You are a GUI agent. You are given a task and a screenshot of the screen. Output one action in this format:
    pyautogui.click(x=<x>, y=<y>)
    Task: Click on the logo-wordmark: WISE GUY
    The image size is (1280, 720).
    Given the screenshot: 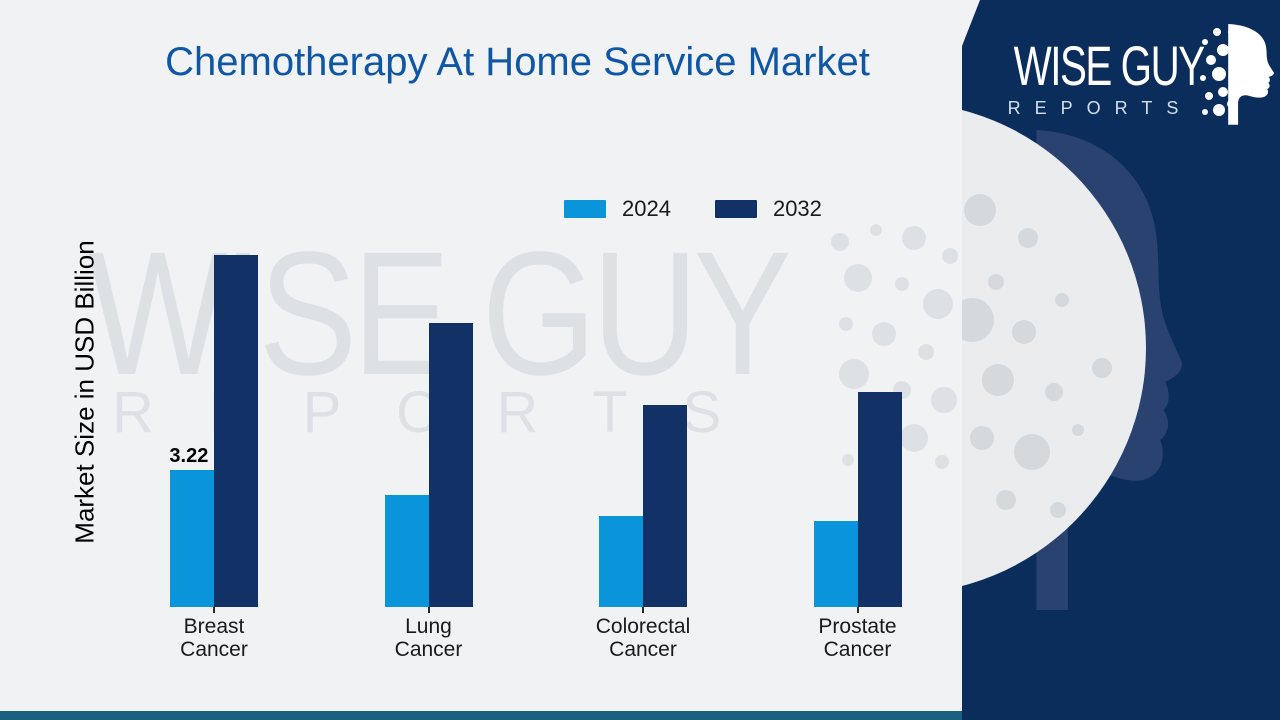 What is the action you would take?
    pyautogui.click(x=1109, y=65)
    